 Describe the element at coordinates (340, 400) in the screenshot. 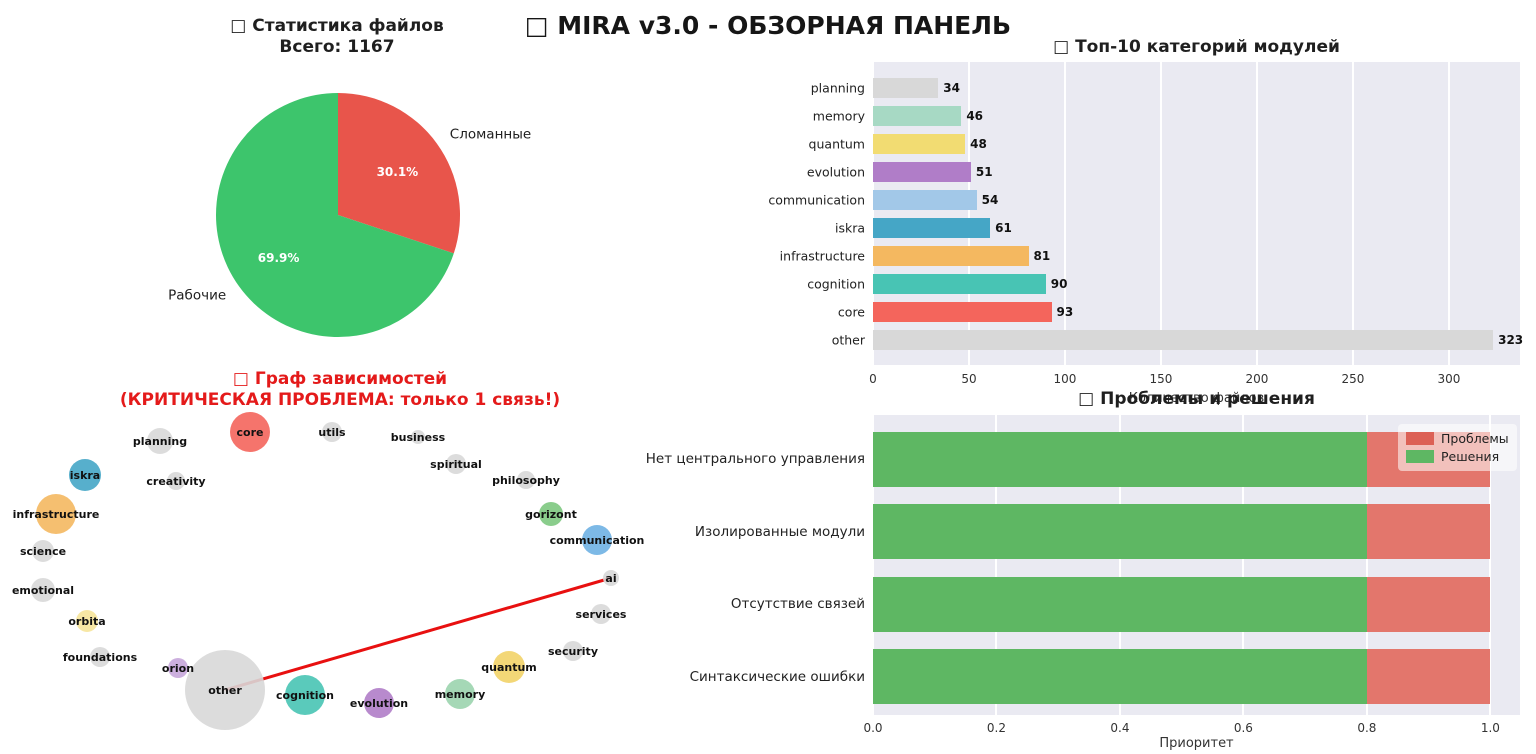

I see `graph-subtitle: (КРИТИЧЕСКАЯ ПРОБЛЕМА: только 1 связь!)` at that location.